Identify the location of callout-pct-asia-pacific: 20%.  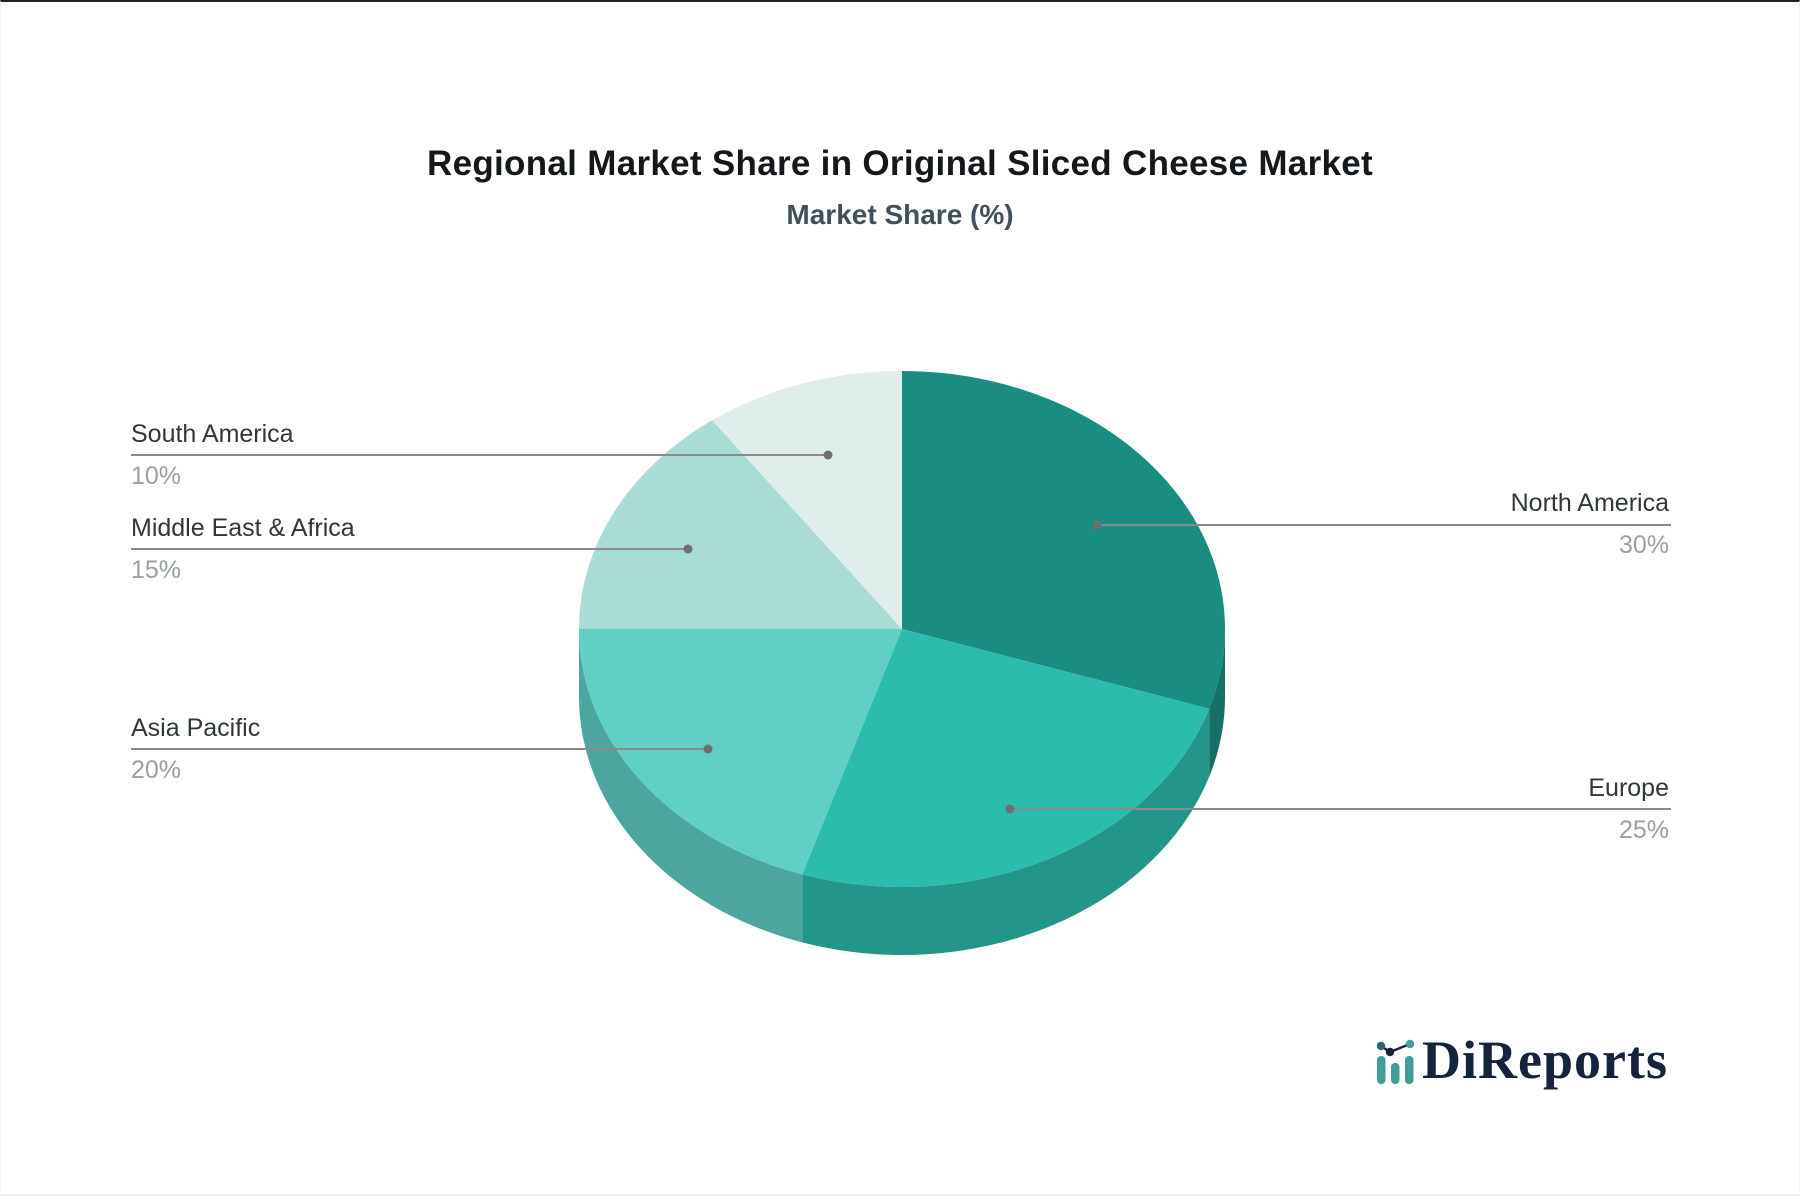
(156, 770).